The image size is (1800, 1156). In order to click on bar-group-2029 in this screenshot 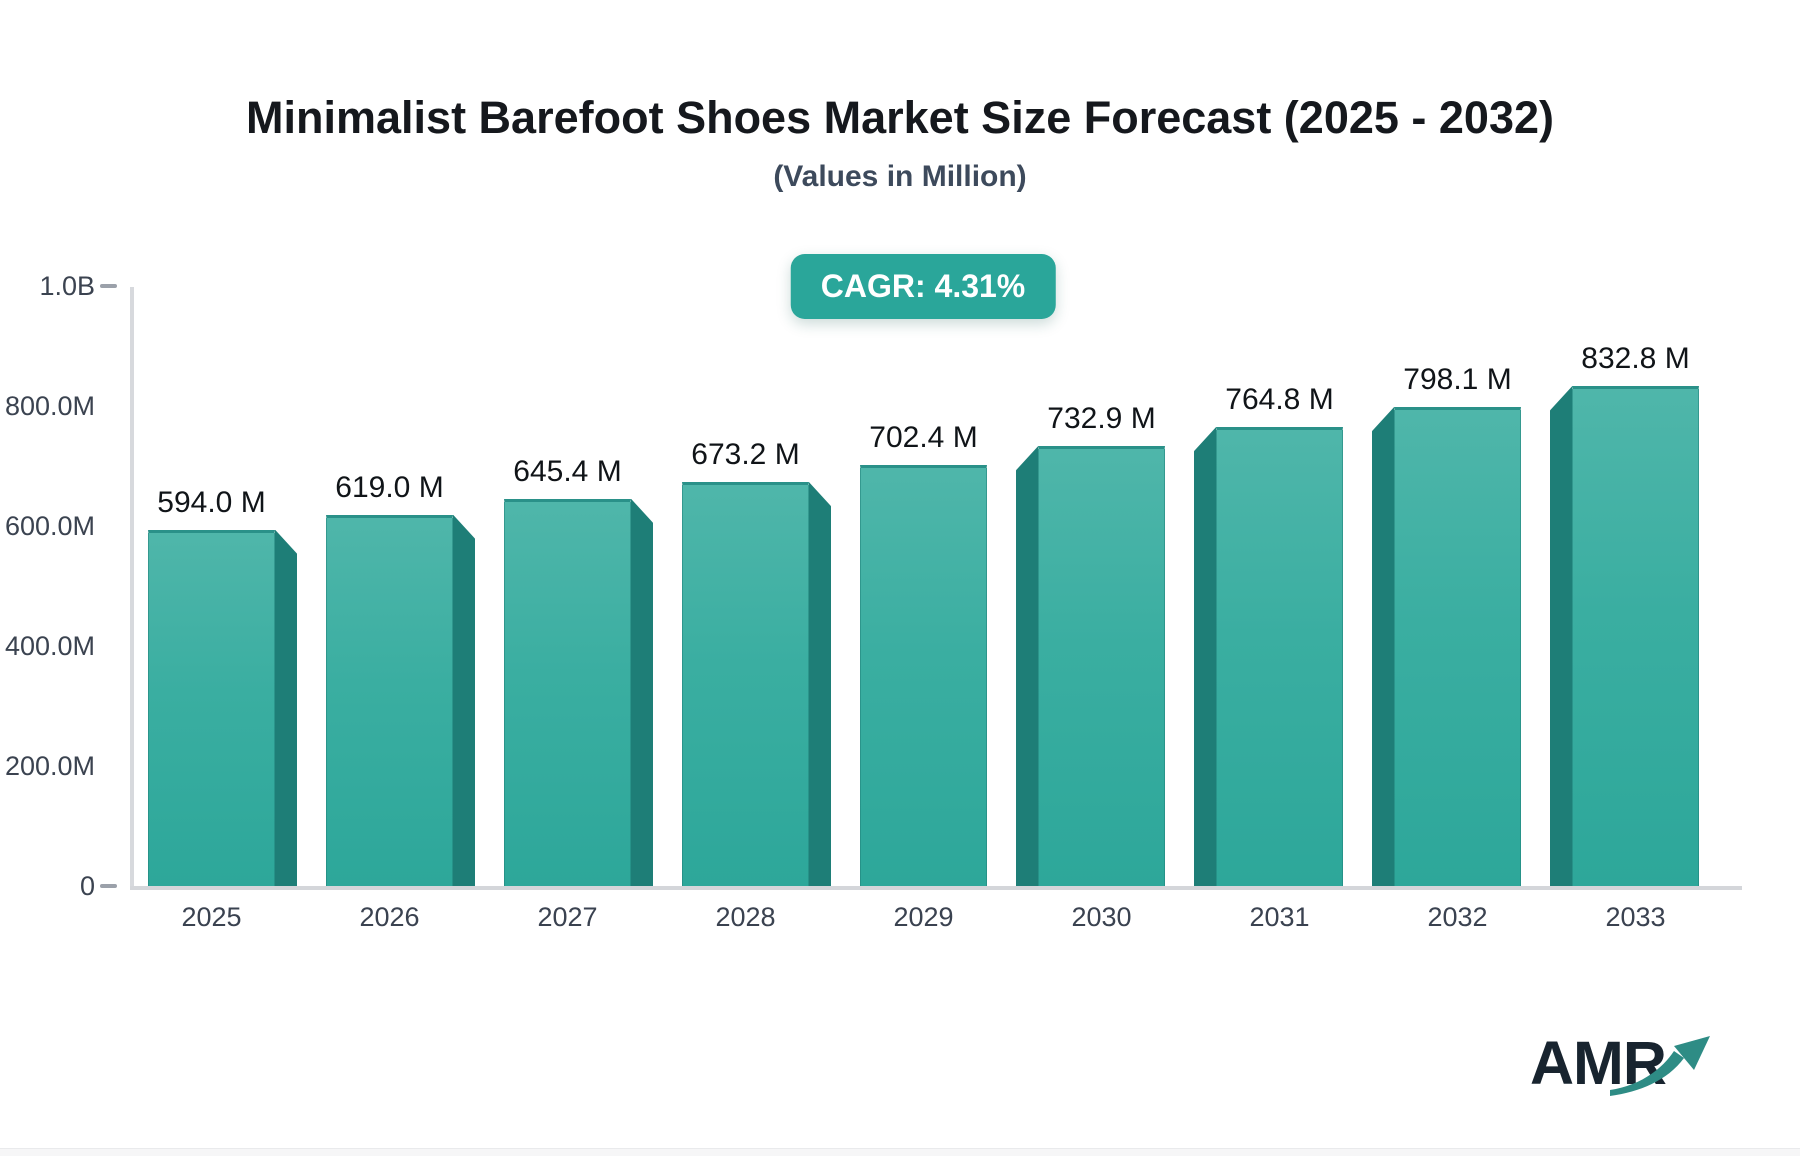, I will do `click(923, 675)`.